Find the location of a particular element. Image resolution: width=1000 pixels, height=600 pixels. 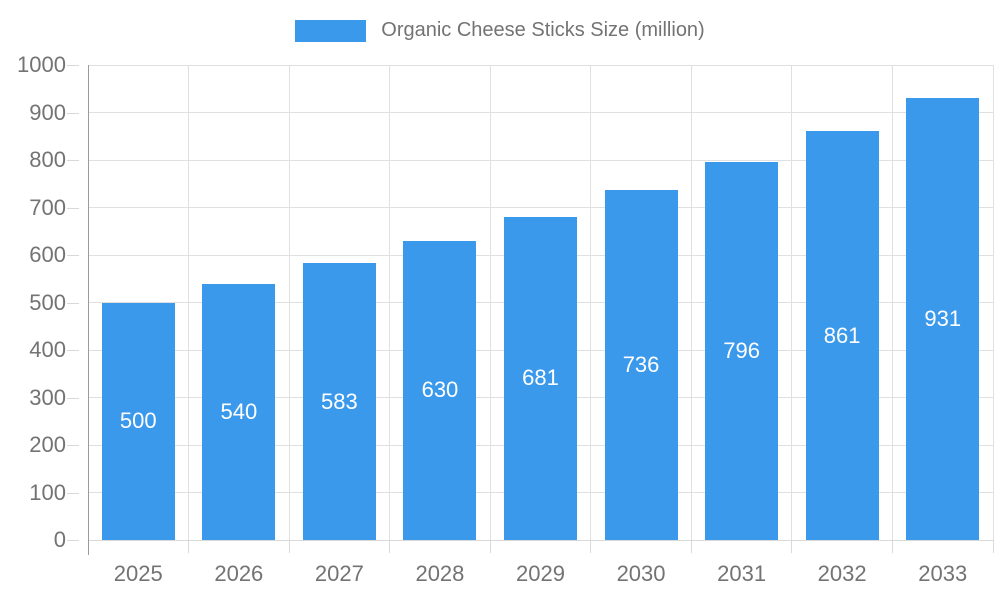

x-axis-label-2032: 2032 is located at coordinates (842, 573).